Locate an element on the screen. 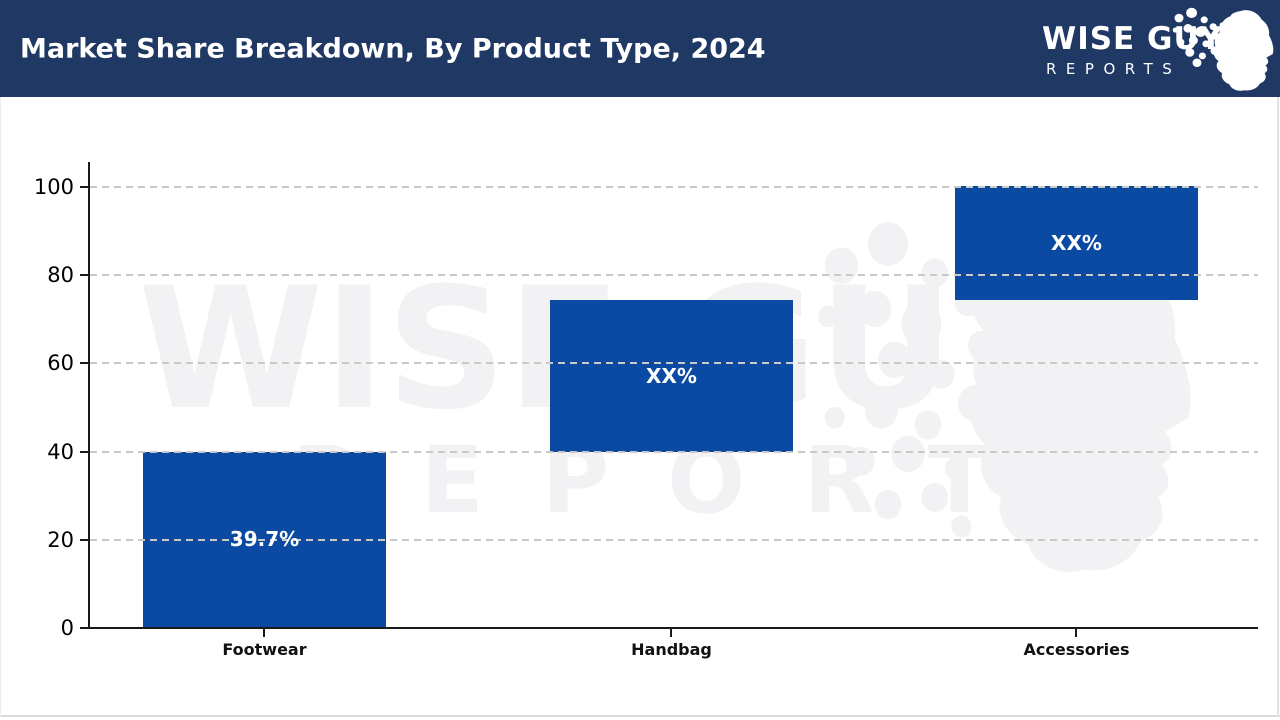 This screenshot has height=720, width=1280. y-tick-label-60: 60 is located at coordinates (60, 363).